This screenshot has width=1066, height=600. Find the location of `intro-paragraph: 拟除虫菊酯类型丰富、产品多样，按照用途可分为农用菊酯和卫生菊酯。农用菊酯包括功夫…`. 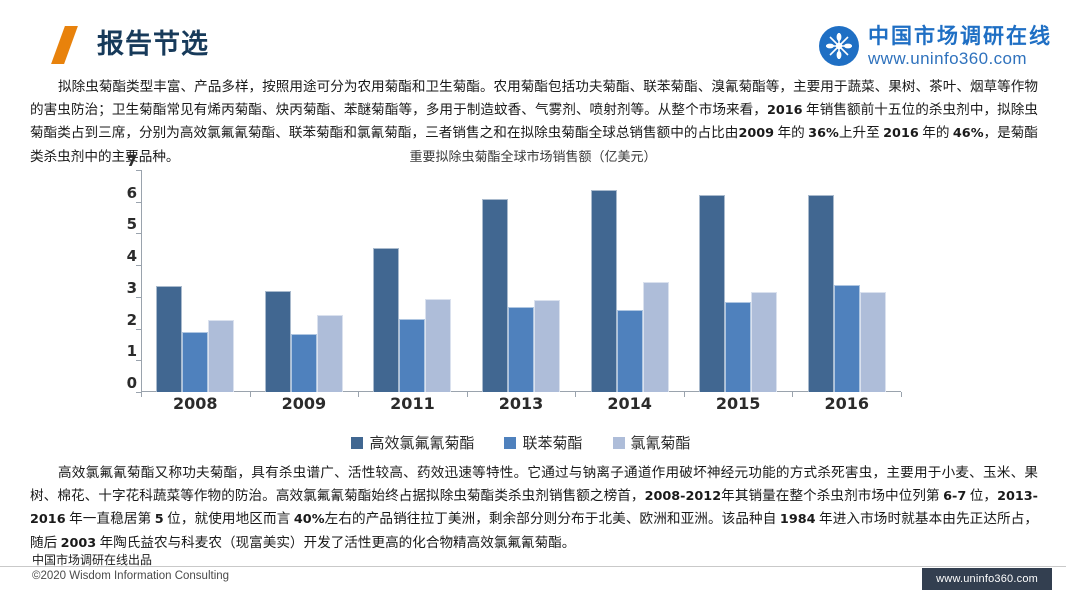

intro-paragraph: 拟除虫菊酯类型丰富、产品多样，按照用途可分为农用菊酯和卫生菊酯。农用菊酯包括功夫… is located at coordinates (534, 121).